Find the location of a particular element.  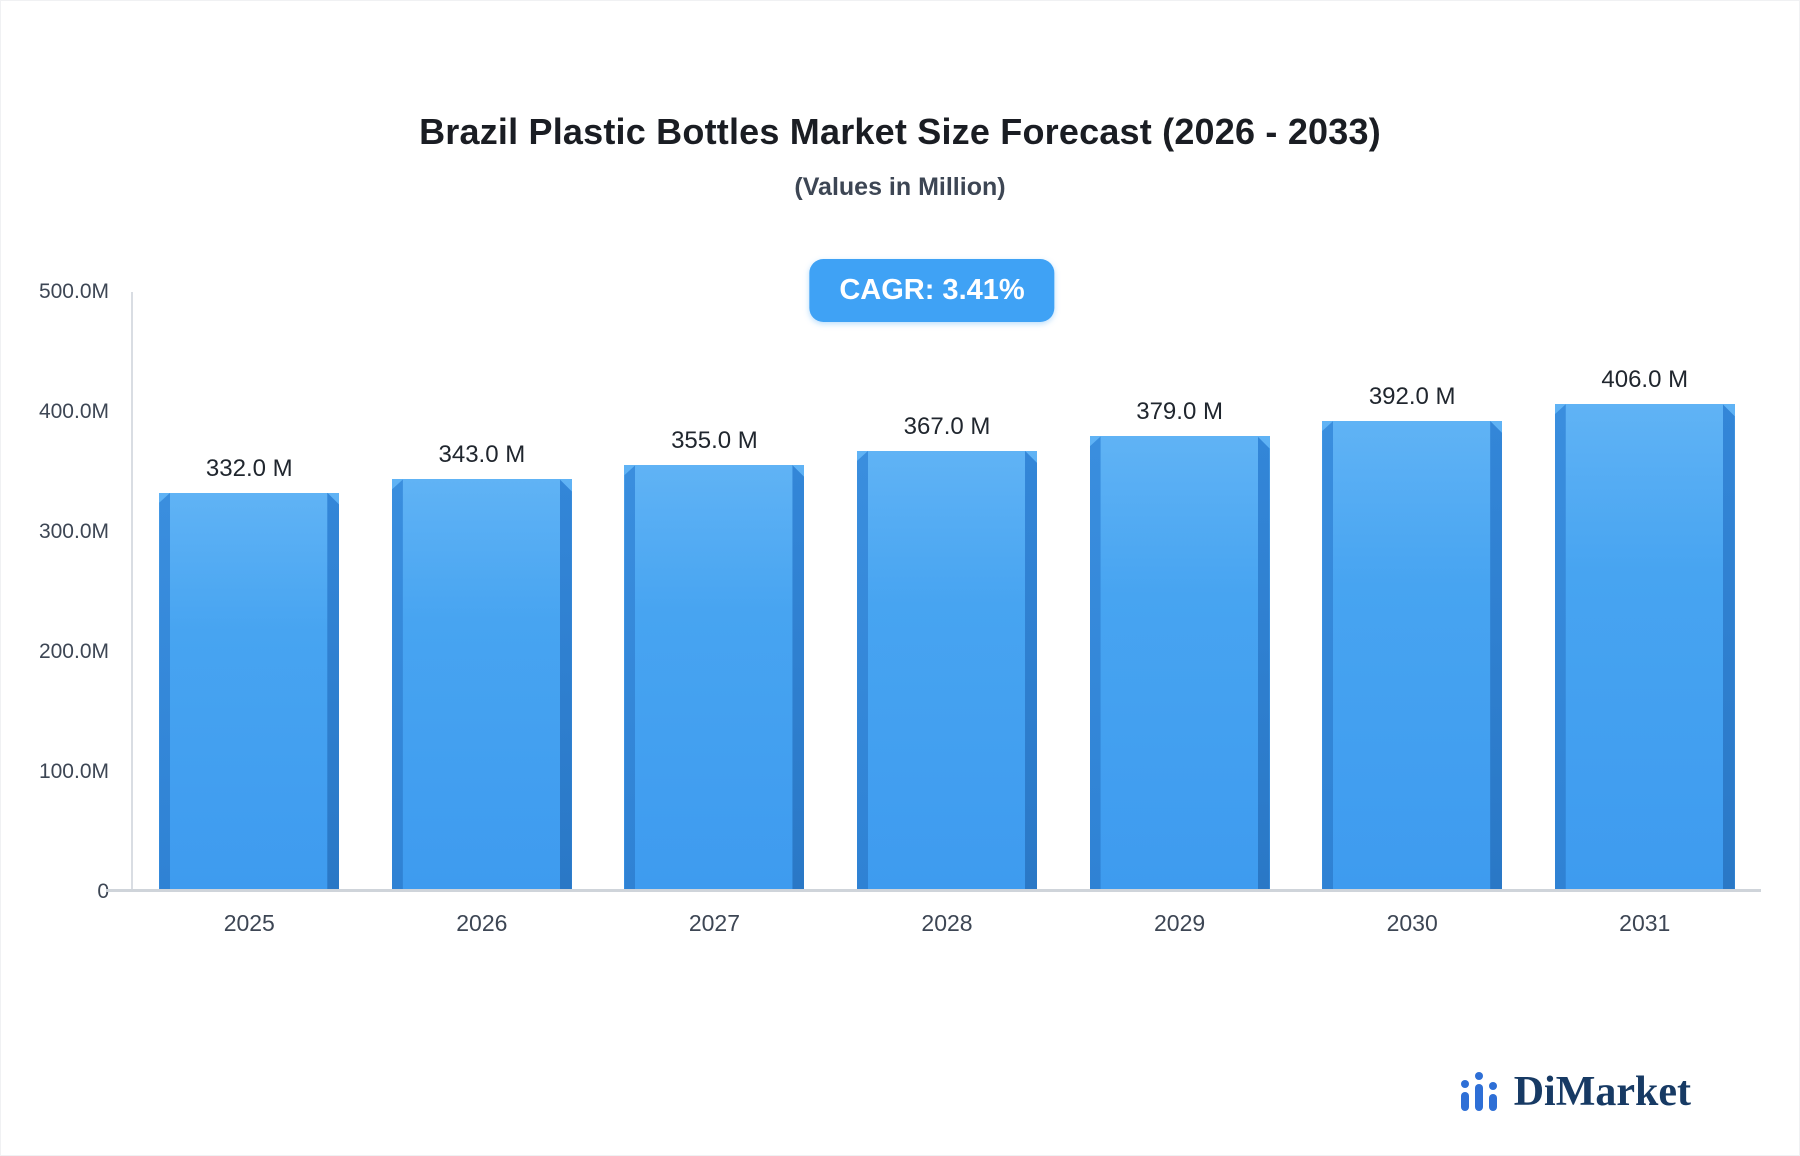

bar-group: 355.0 M 2027 is located at coordinates (714, 614).